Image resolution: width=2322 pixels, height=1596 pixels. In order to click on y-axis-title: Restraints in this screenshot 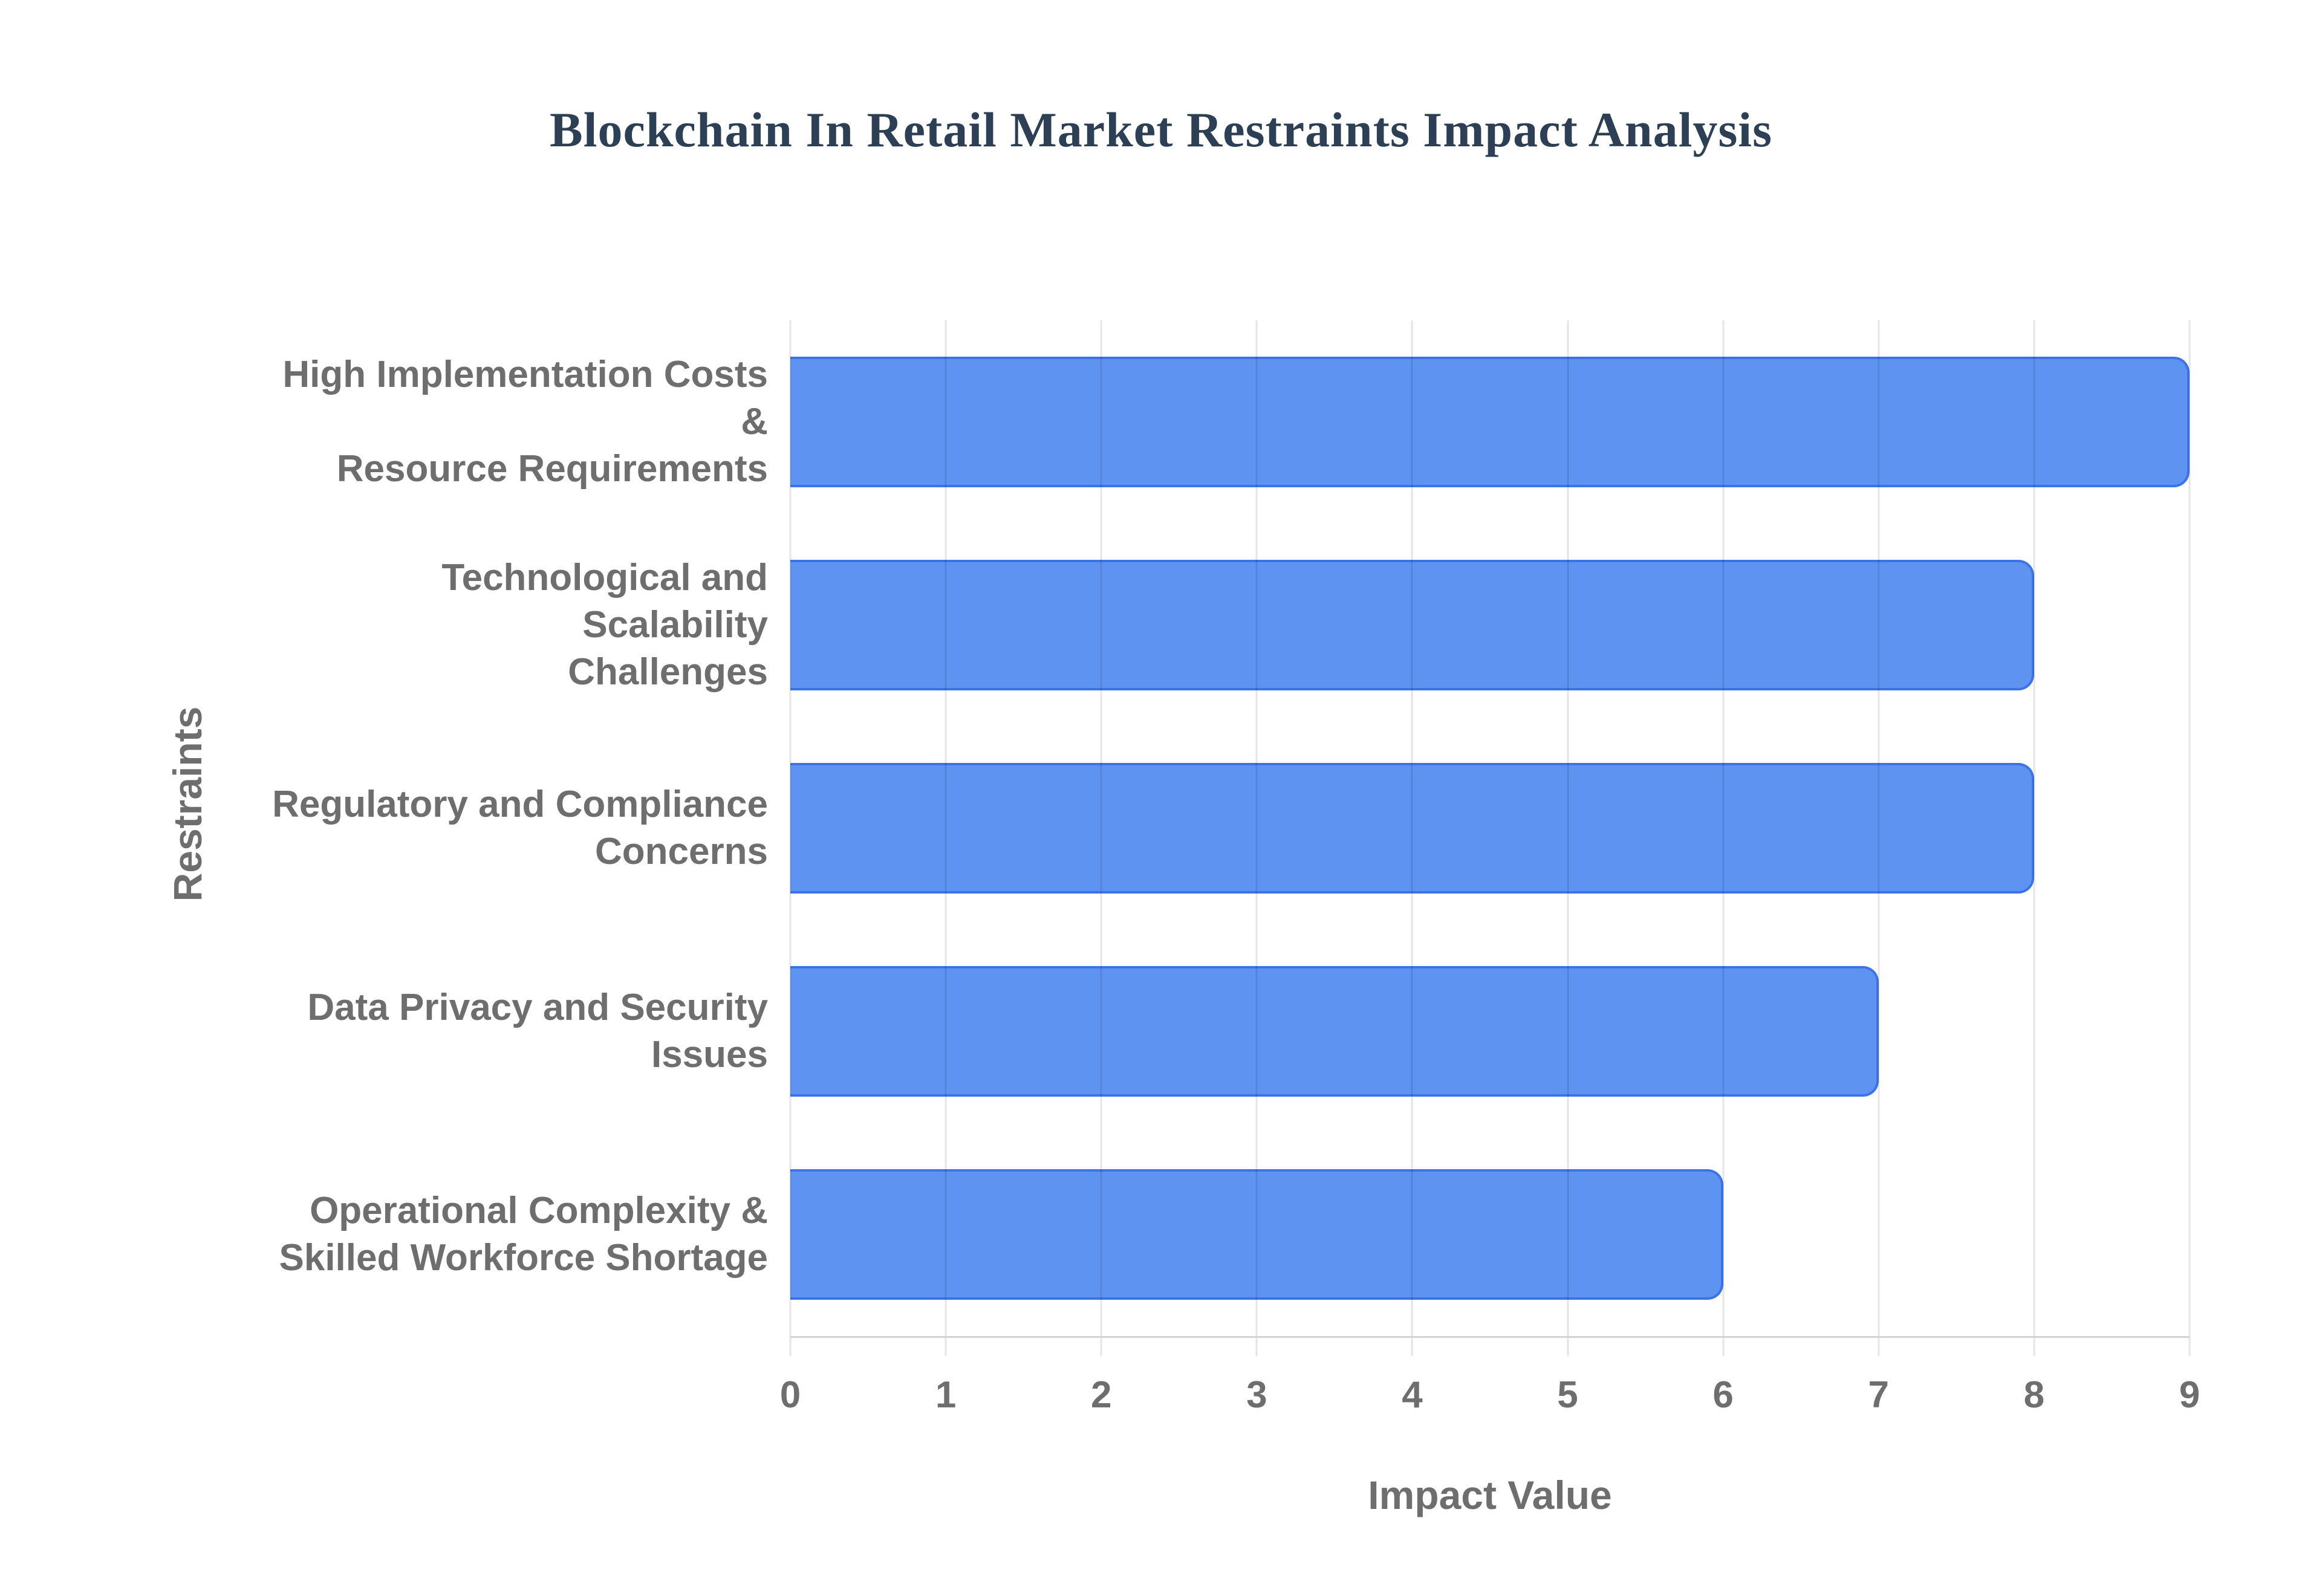, I will do `click(187, 804)`.